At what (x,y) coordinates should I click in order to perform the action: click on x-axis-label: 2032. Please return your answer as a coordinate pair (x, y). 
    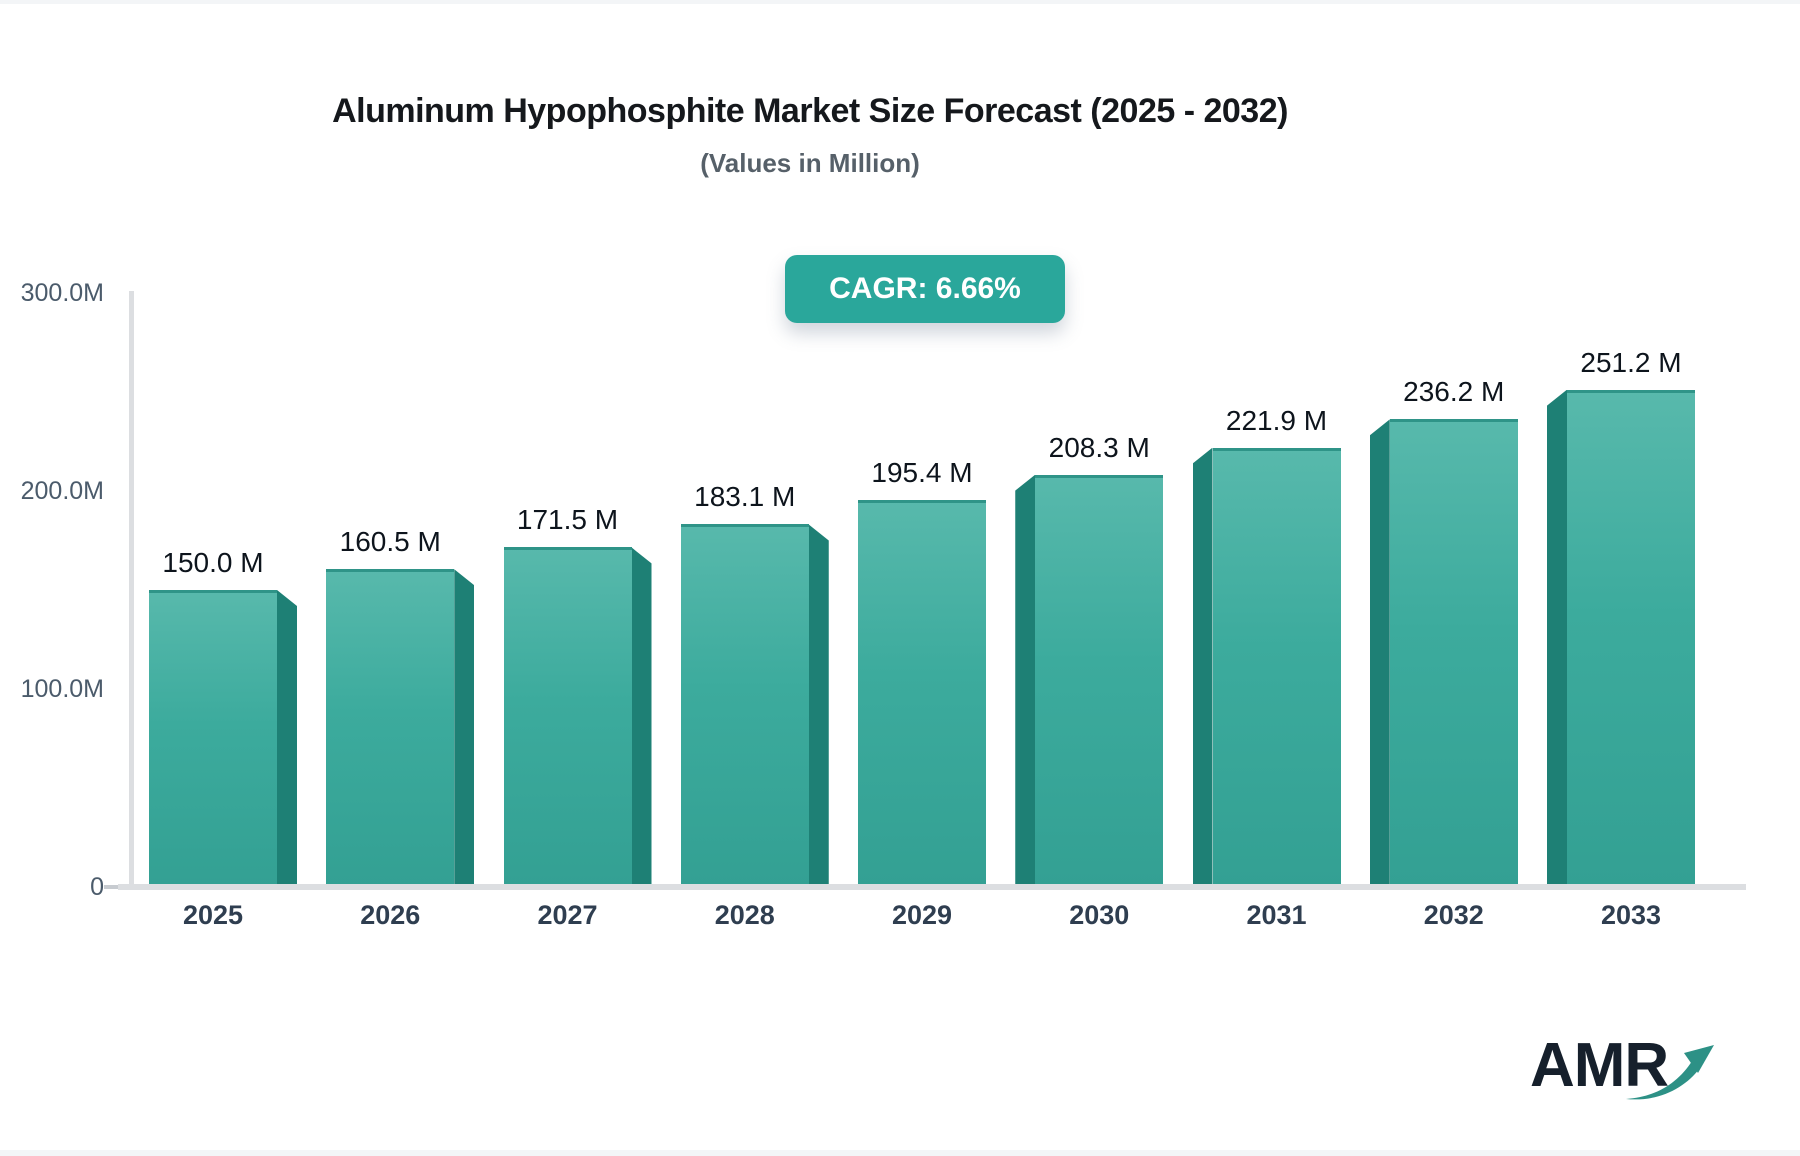
    Looking at the image, I should click on (1453, 915).